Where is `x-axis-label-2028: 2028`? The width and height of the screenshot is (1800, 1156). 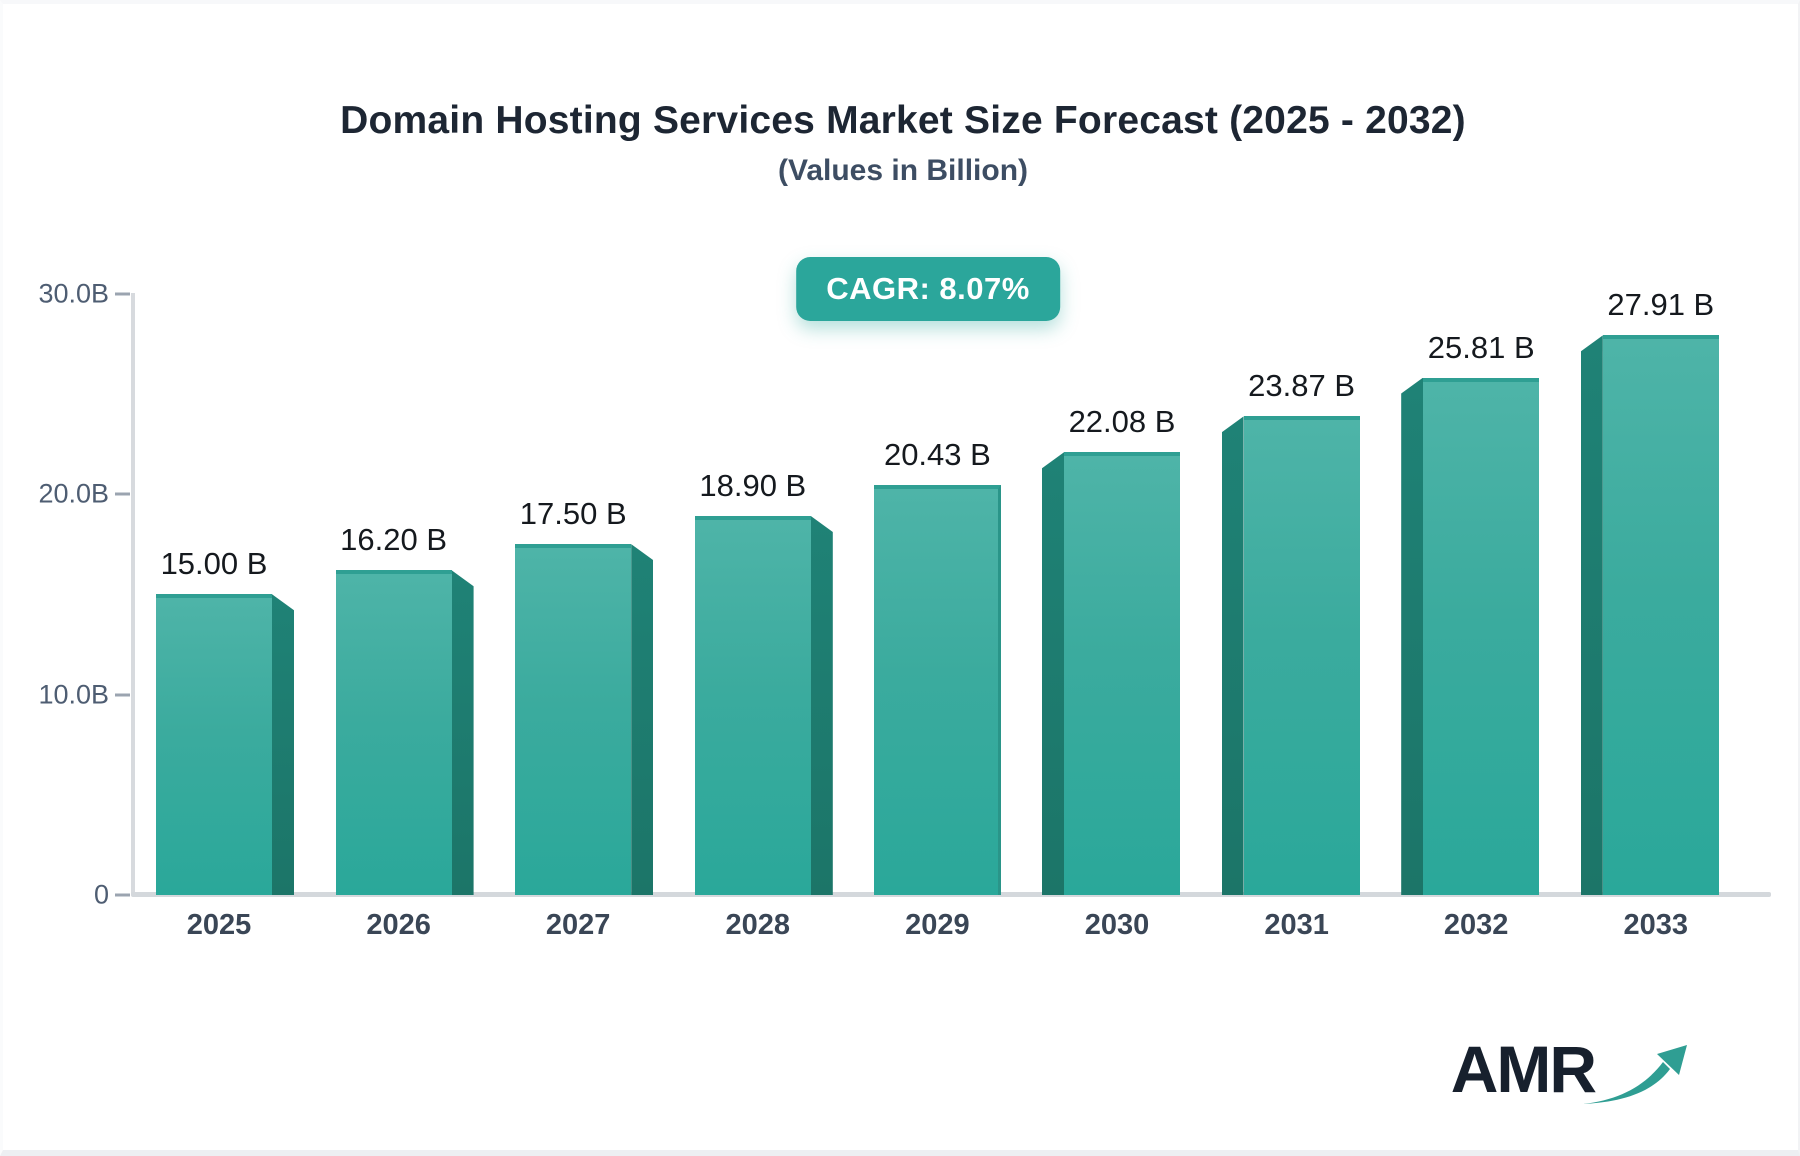 x-axis-label-2028: 2028 is located at coordinates (758, 925).